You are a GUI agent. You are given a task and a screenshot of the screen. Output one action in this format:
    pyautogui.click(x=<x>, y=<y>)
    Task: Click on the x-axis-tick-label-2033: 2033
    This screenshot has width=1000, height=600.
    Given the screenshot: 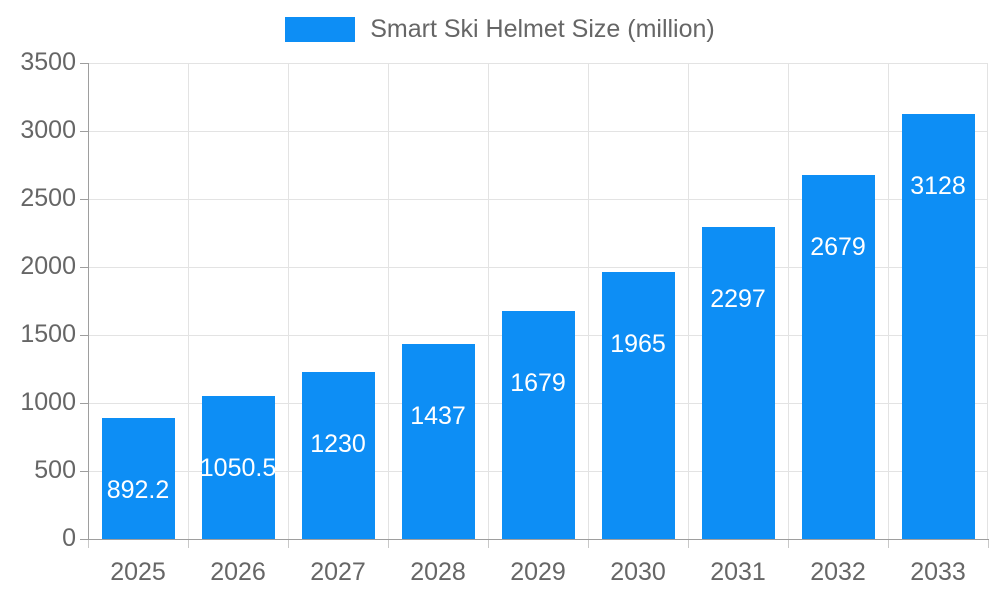 What is the action you would take?
    pyautogui.click(x=938, y=572)
    